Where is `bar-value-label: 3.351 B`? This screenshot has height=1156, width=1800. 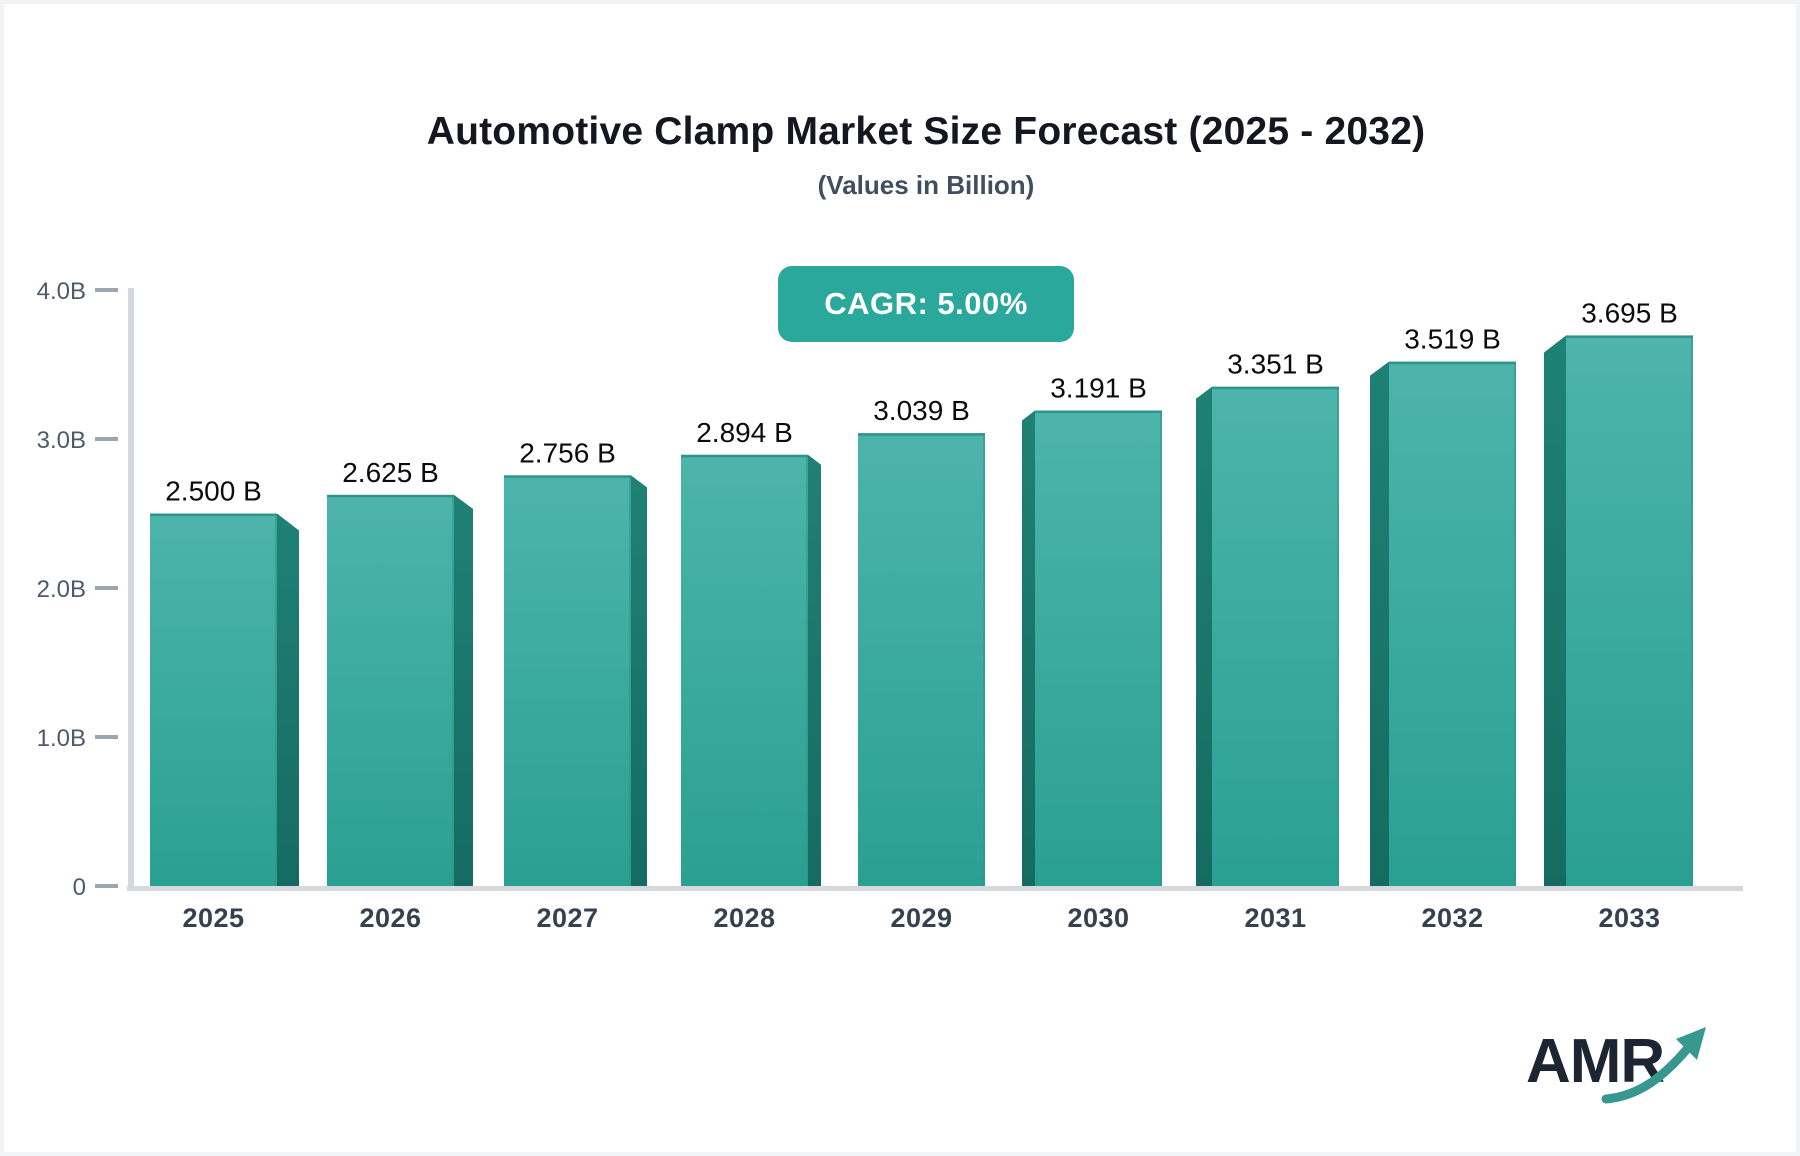 bar-value-label: 3.351 B is located at coordinates (1275, 364).